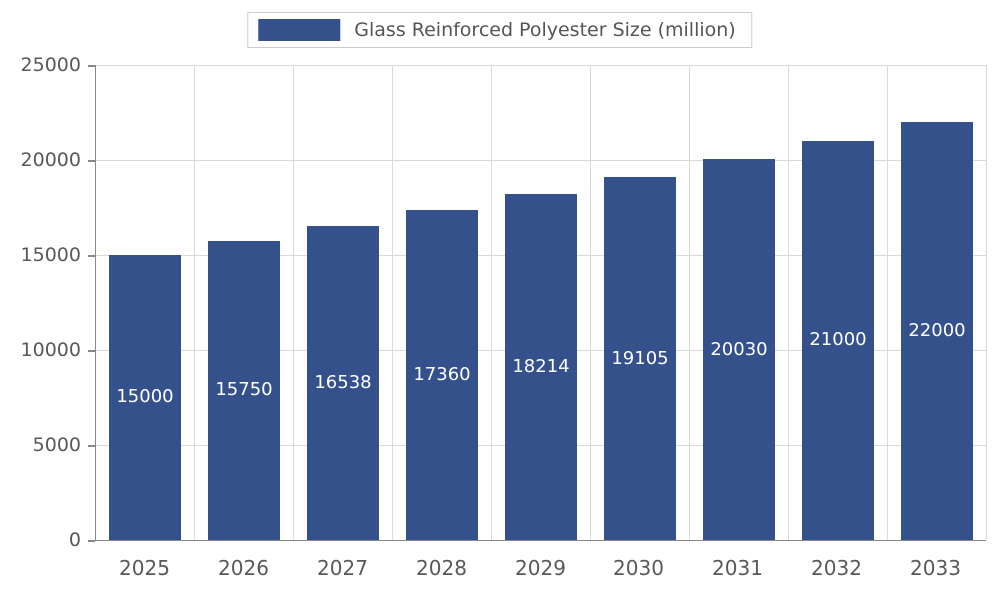  I want to click on y-axis-tick-label: 15000, so click(50, 255).